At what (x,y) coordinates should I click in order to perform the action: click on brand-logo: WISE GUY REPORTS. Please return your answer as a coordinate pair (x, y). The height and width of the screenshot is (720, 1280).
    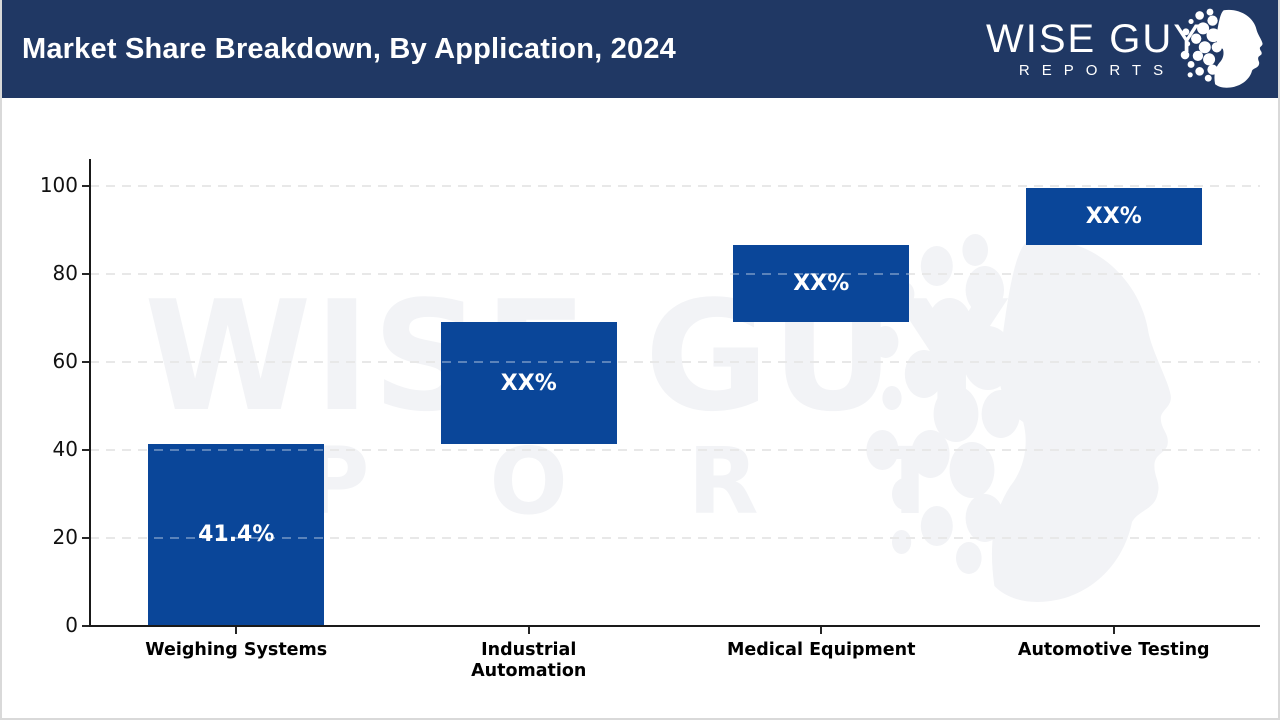
    Looking at the image, I should click on (1127, 49).